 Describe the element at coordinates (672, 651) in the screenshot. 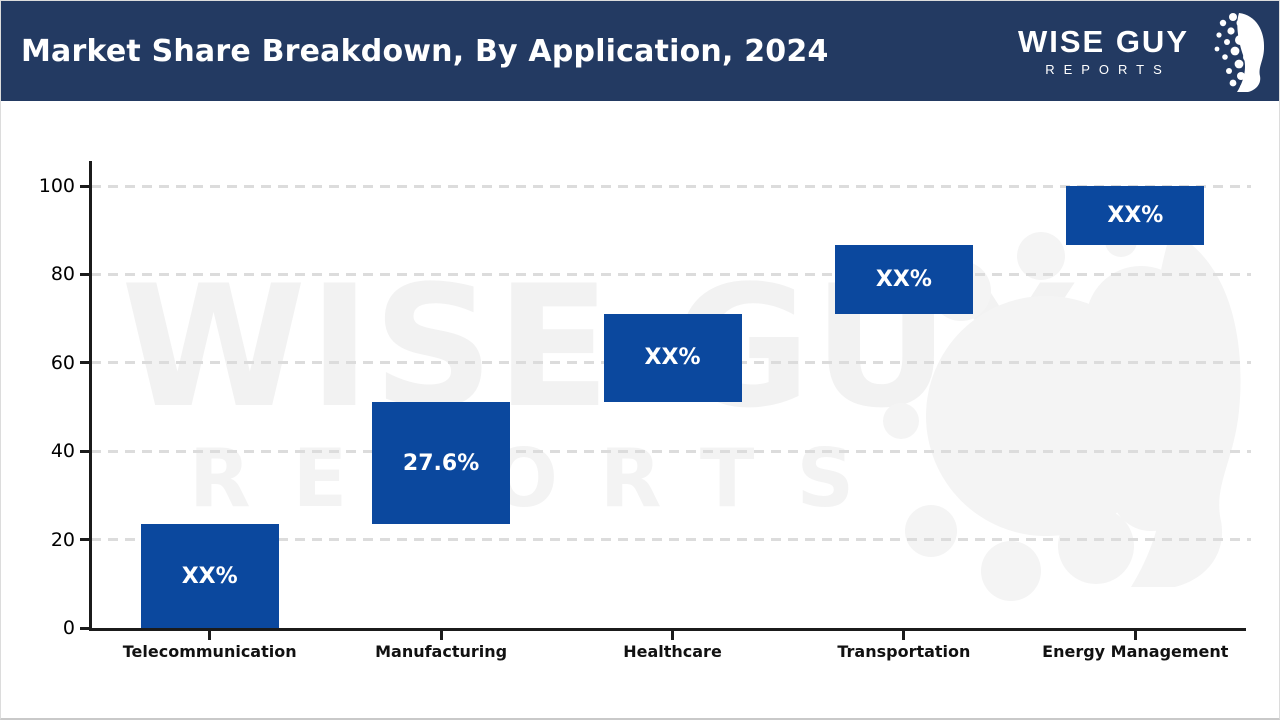

I see `x-category-label-2: Healthcare` at that location.